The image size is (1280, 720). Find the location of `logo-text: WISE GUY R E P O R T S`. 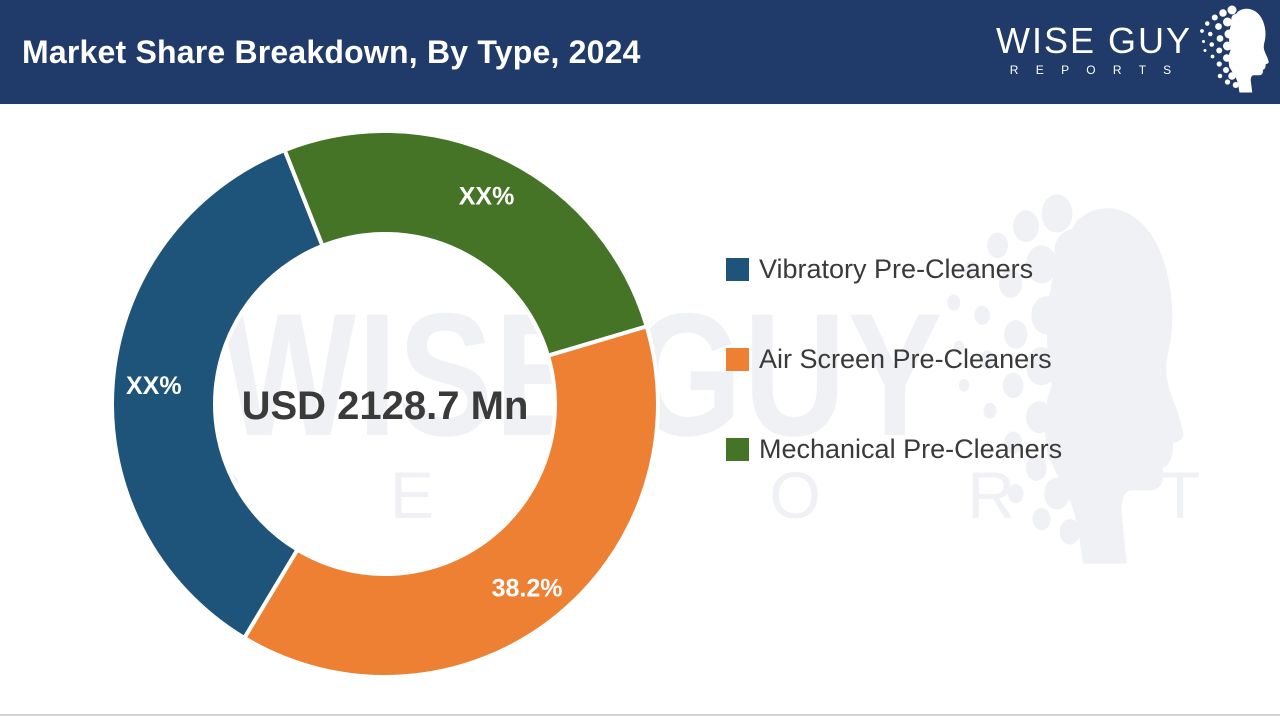

logo-text: WISE GUY R E P O R T S is located at coordinates (1094, 49).